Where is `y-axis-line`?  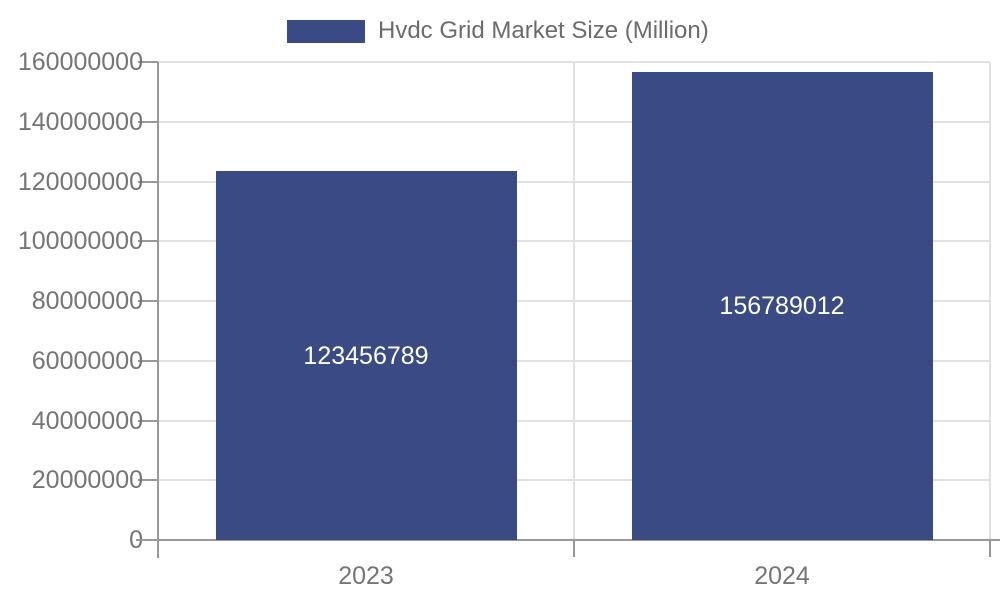
y-axis-line is located at coordinates (158, 310).